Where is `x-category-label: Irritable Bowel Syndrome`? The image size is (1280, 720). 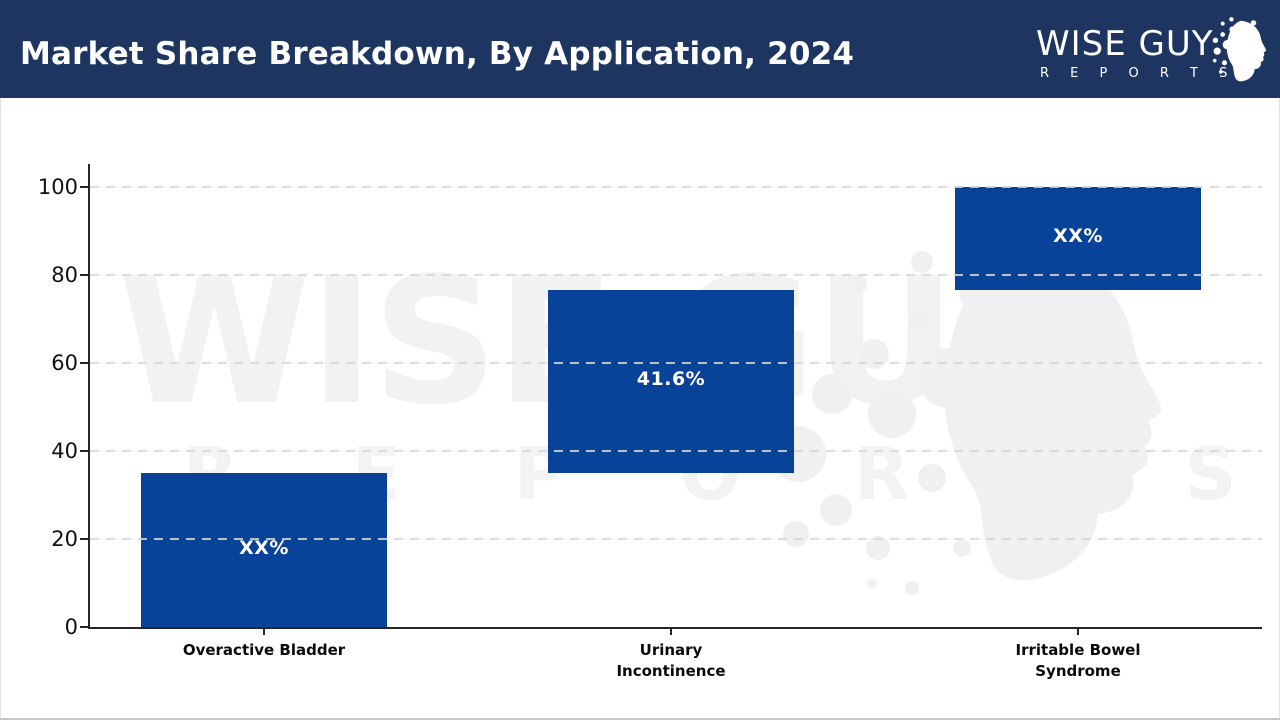
x-category-label: Irritable Bowel Syndrome is located at coordinates (1078, 660).